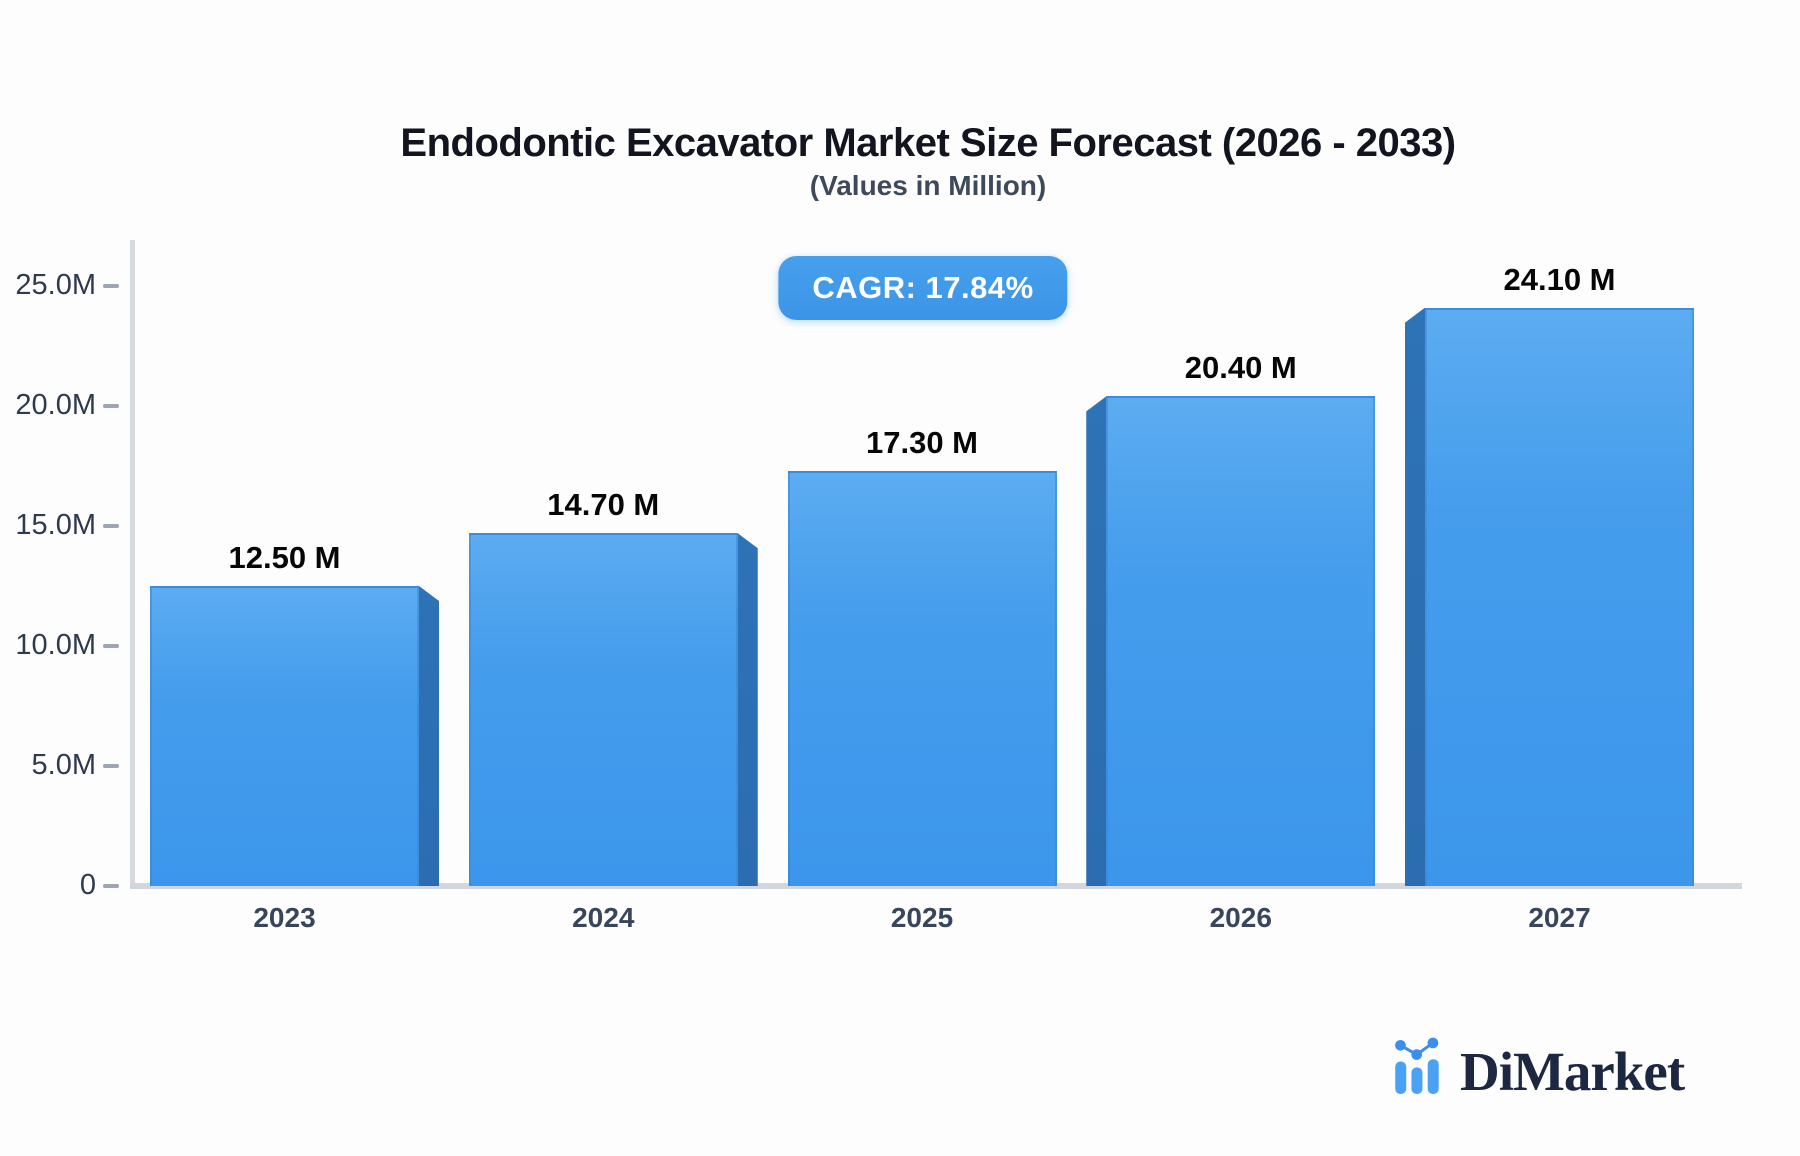 This screenshot has width=1800, height=1156. What do you see at coordinates (603, 709) in the screenshot?
I see `bar-2024` at bounding box center [603, 709].